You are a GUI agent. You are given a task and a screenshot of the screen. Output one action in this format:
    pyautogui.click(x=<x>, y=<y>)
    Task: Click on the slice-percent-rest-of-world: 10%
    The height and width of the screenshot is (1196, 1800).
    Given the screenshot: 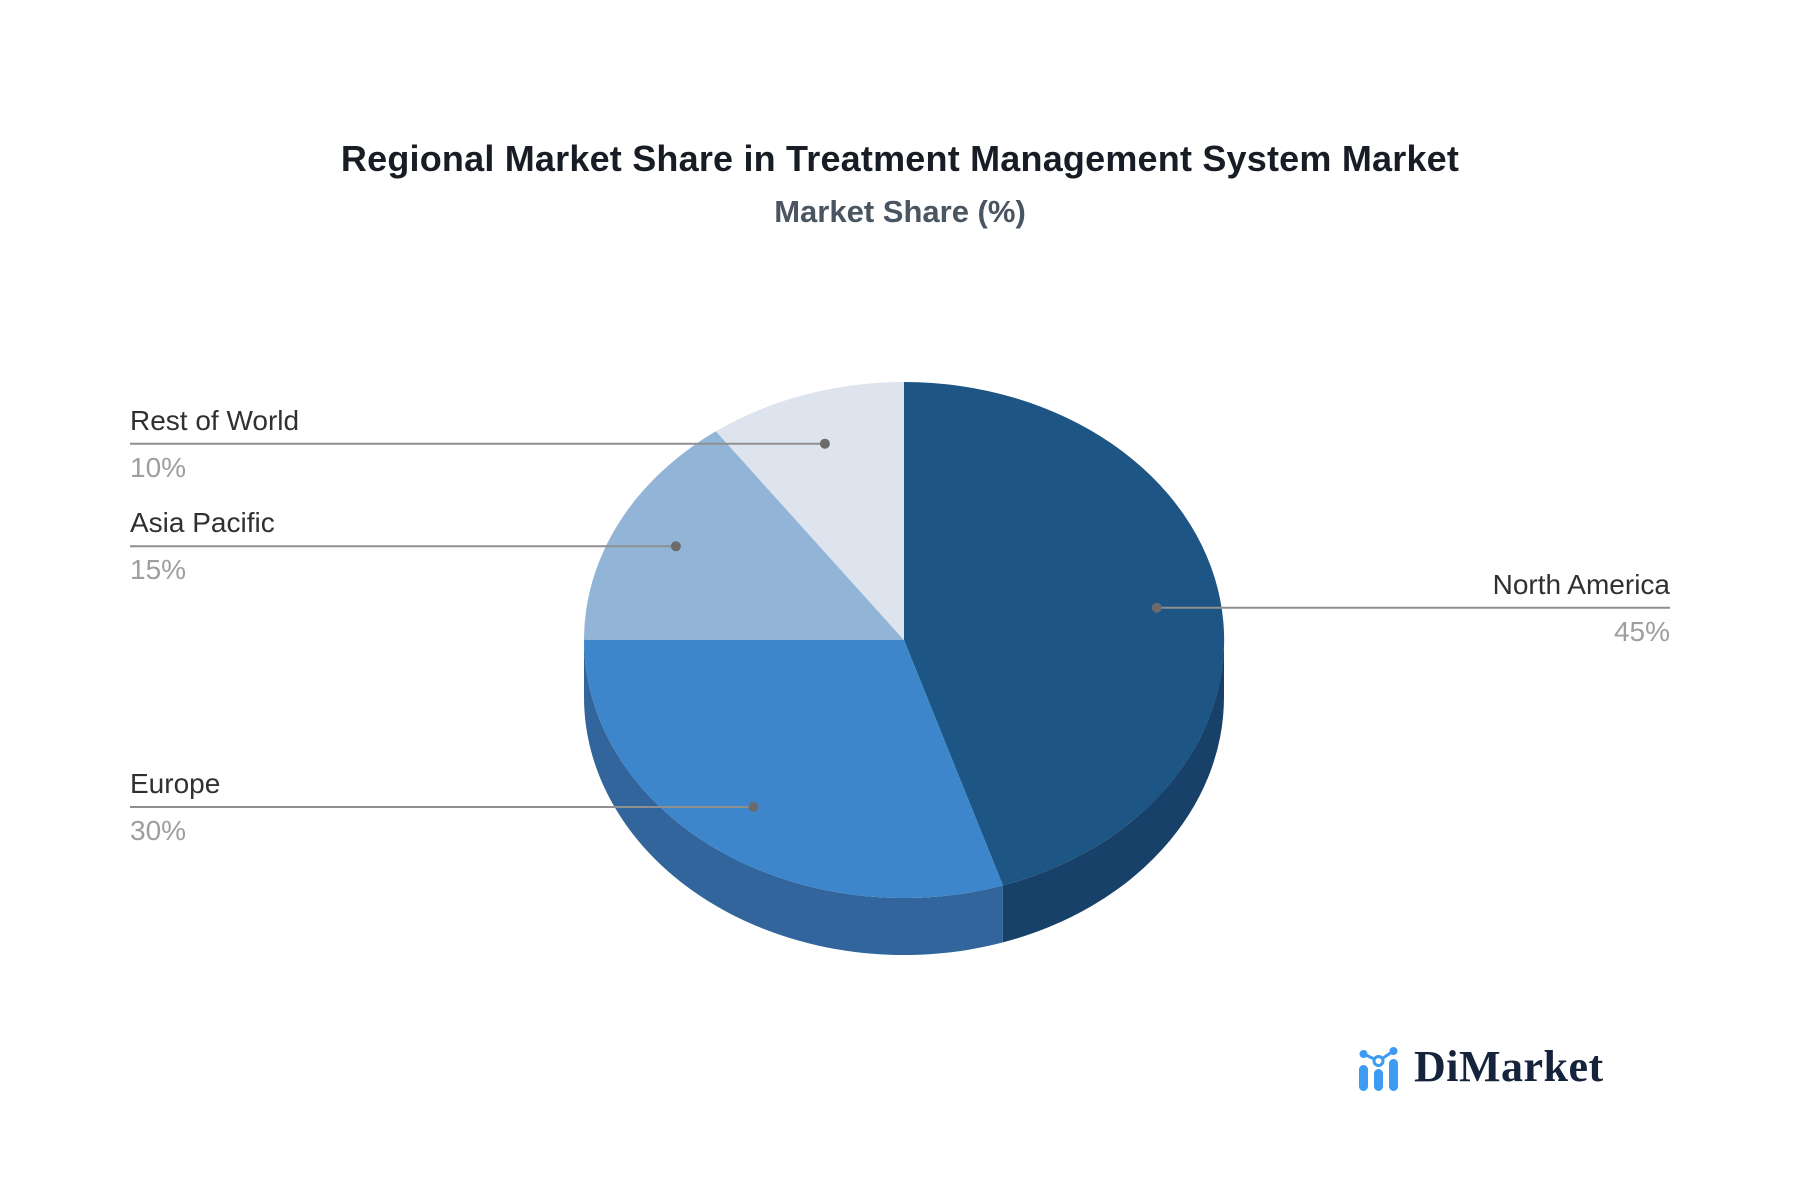 What is the action you would take?
    pyautogui.click(x=158, y=467)
    